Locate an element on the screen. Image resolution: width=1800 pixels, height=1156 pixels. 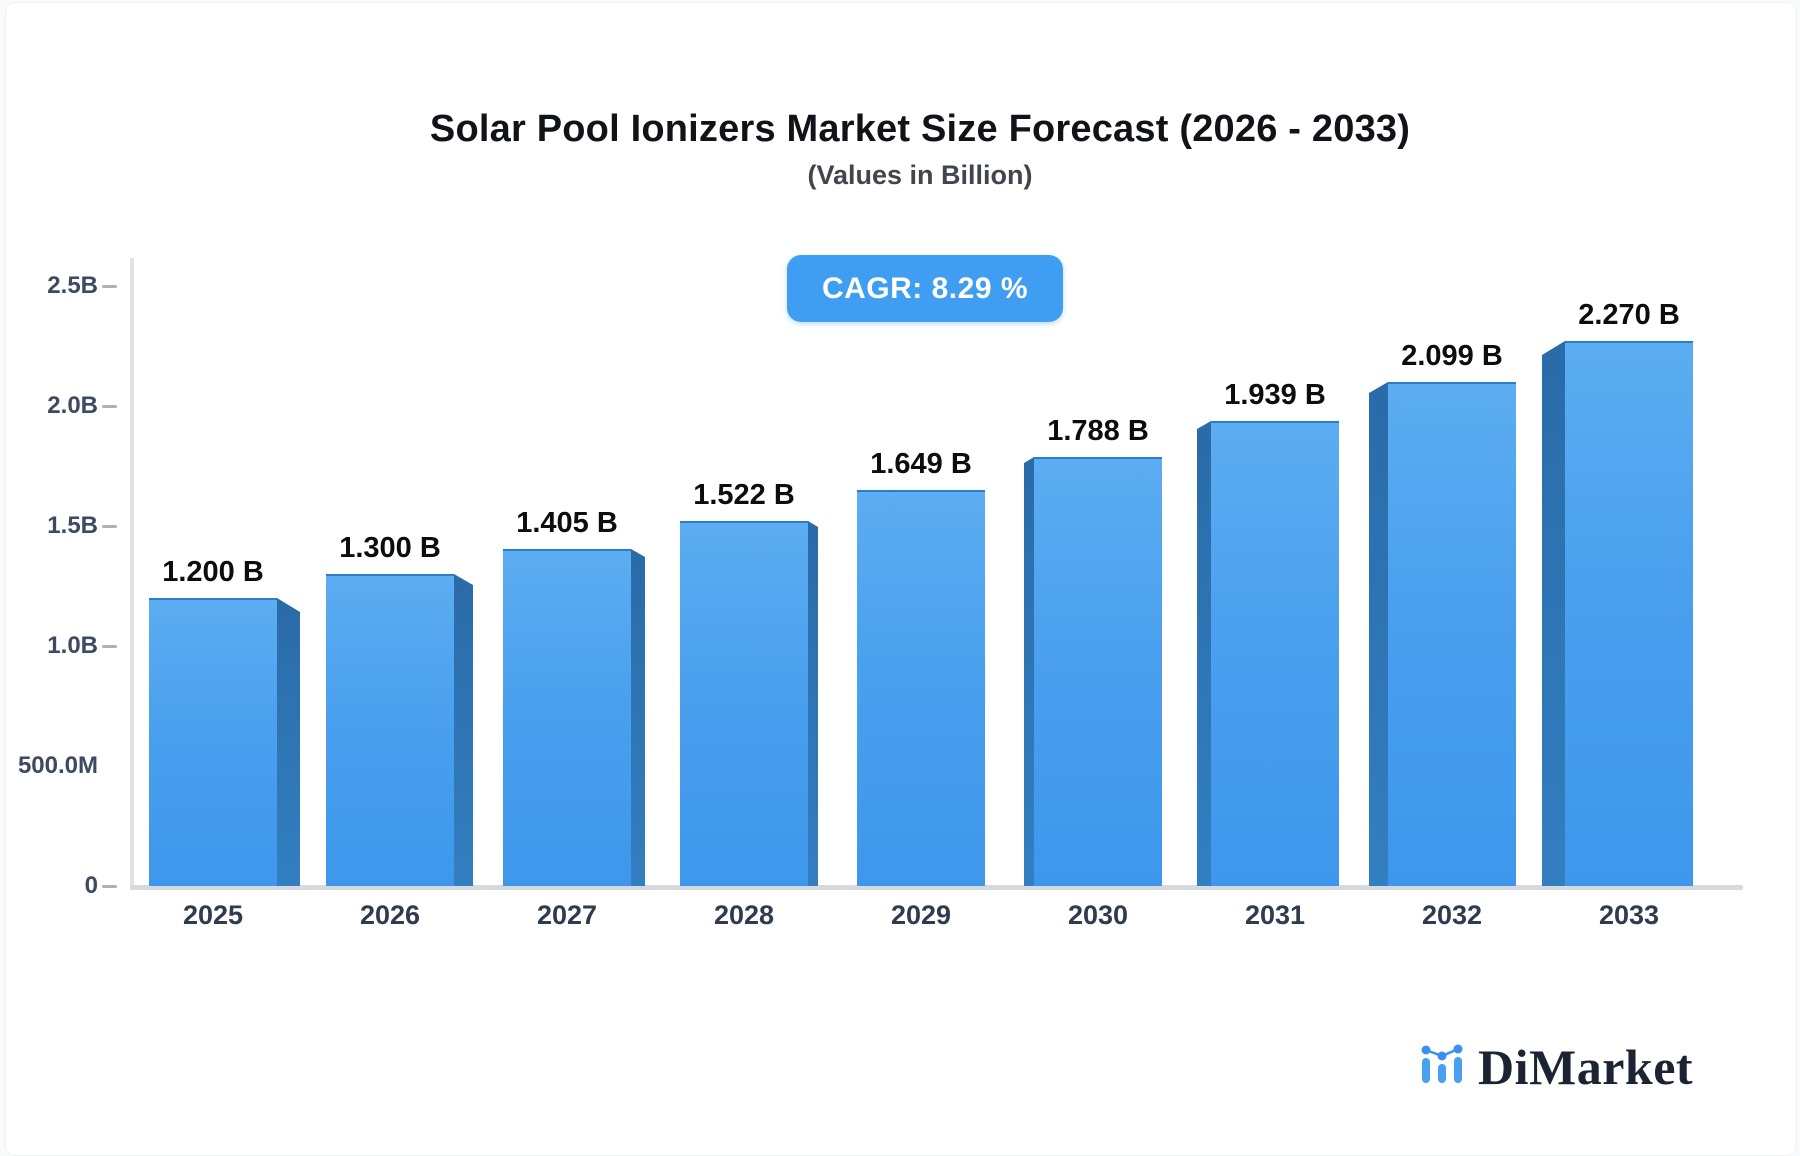
bar-side-face-2028 is located at coordinates (813, 703).